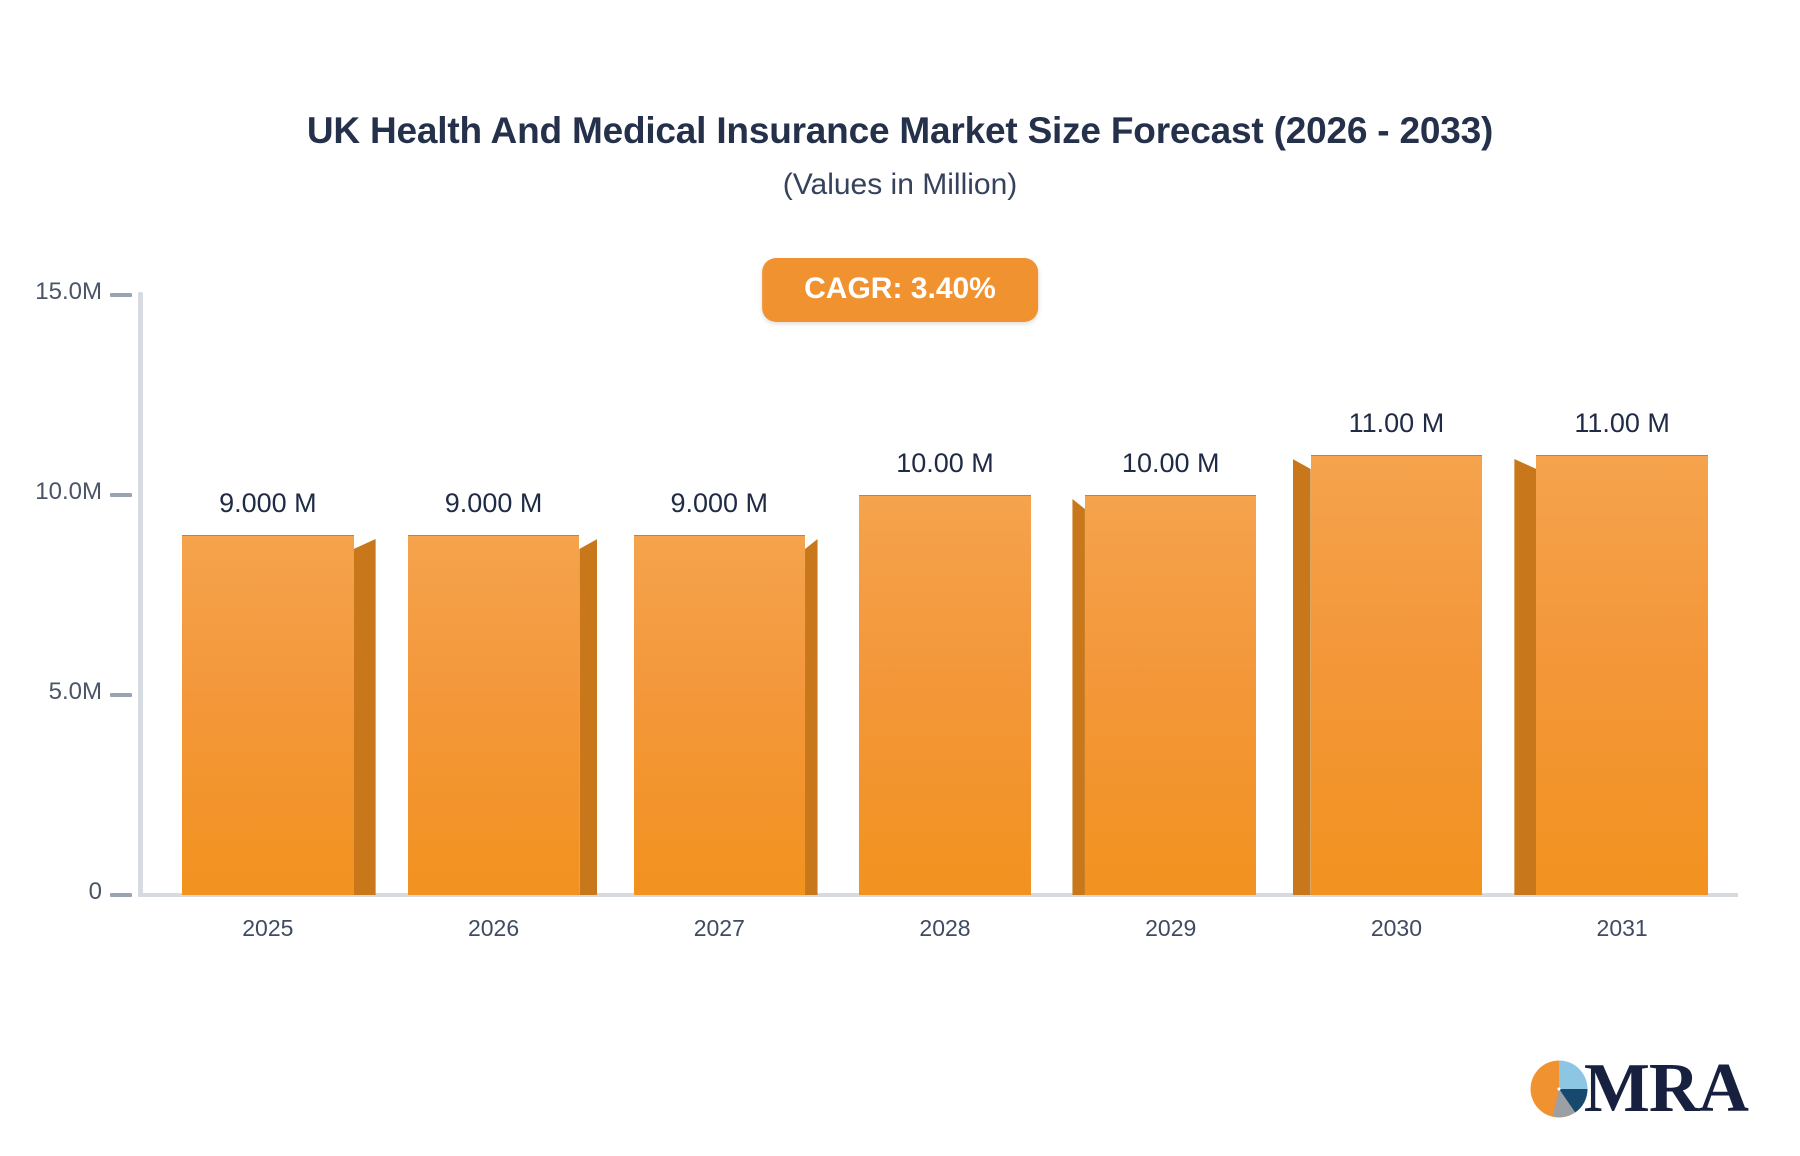 This screenshot has width=1800, height=1156. I want to click on x-axis-label-2025: 2025, so click(268, 928).